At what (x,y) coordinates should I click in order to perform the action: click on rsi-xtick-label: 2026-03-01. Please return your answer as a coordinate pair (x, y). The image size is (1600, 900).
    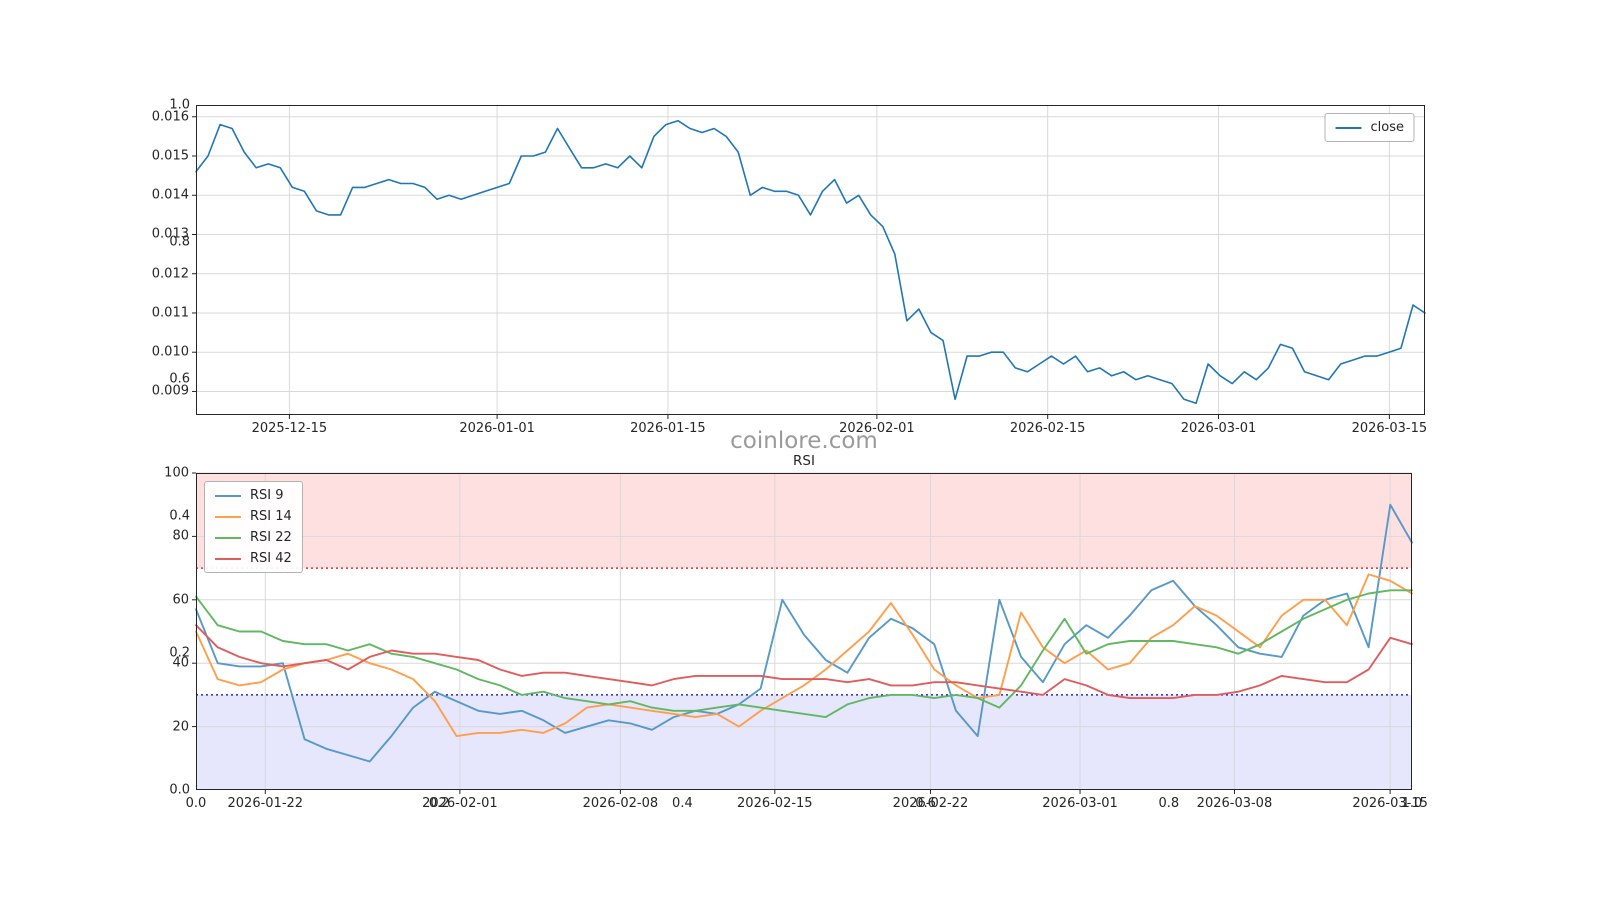
    Looking at the image, I should click on (1080, 803).